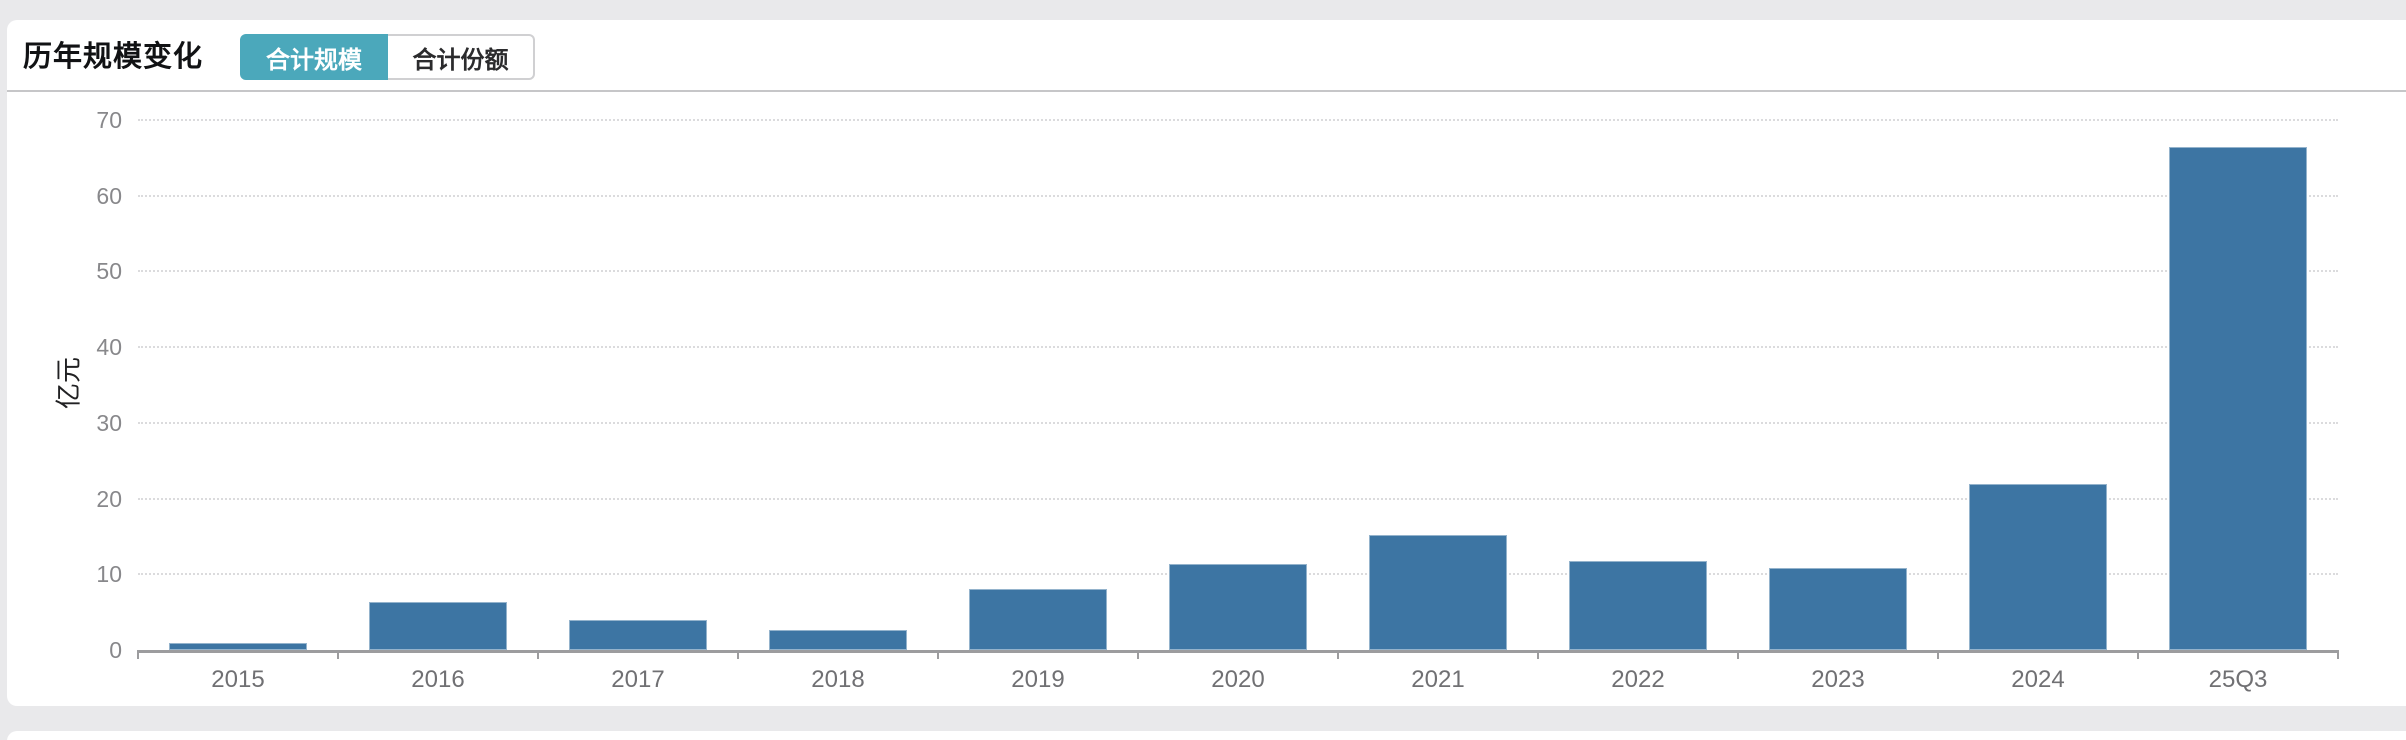 This screenshot has width=2406, height=740. I want to click on x-tick-label: 25Q3, so click(2238, 679).